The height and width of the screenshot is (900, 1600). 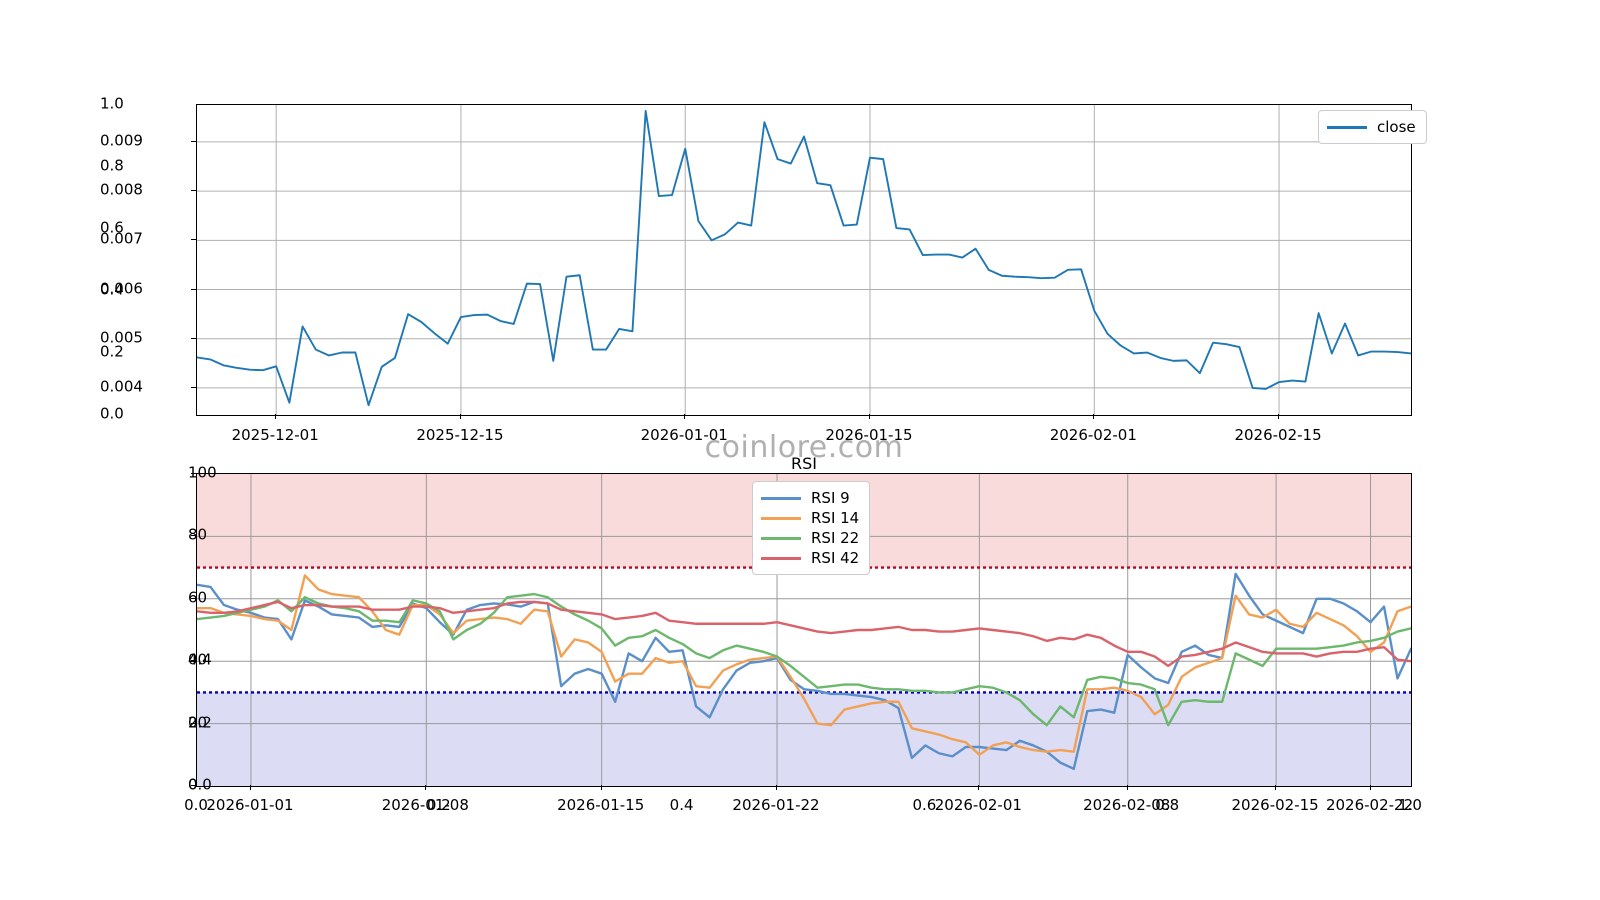 I want to click on price-xtick-2026-02-15: 2026-02-15, so click(x=1278, y=435).